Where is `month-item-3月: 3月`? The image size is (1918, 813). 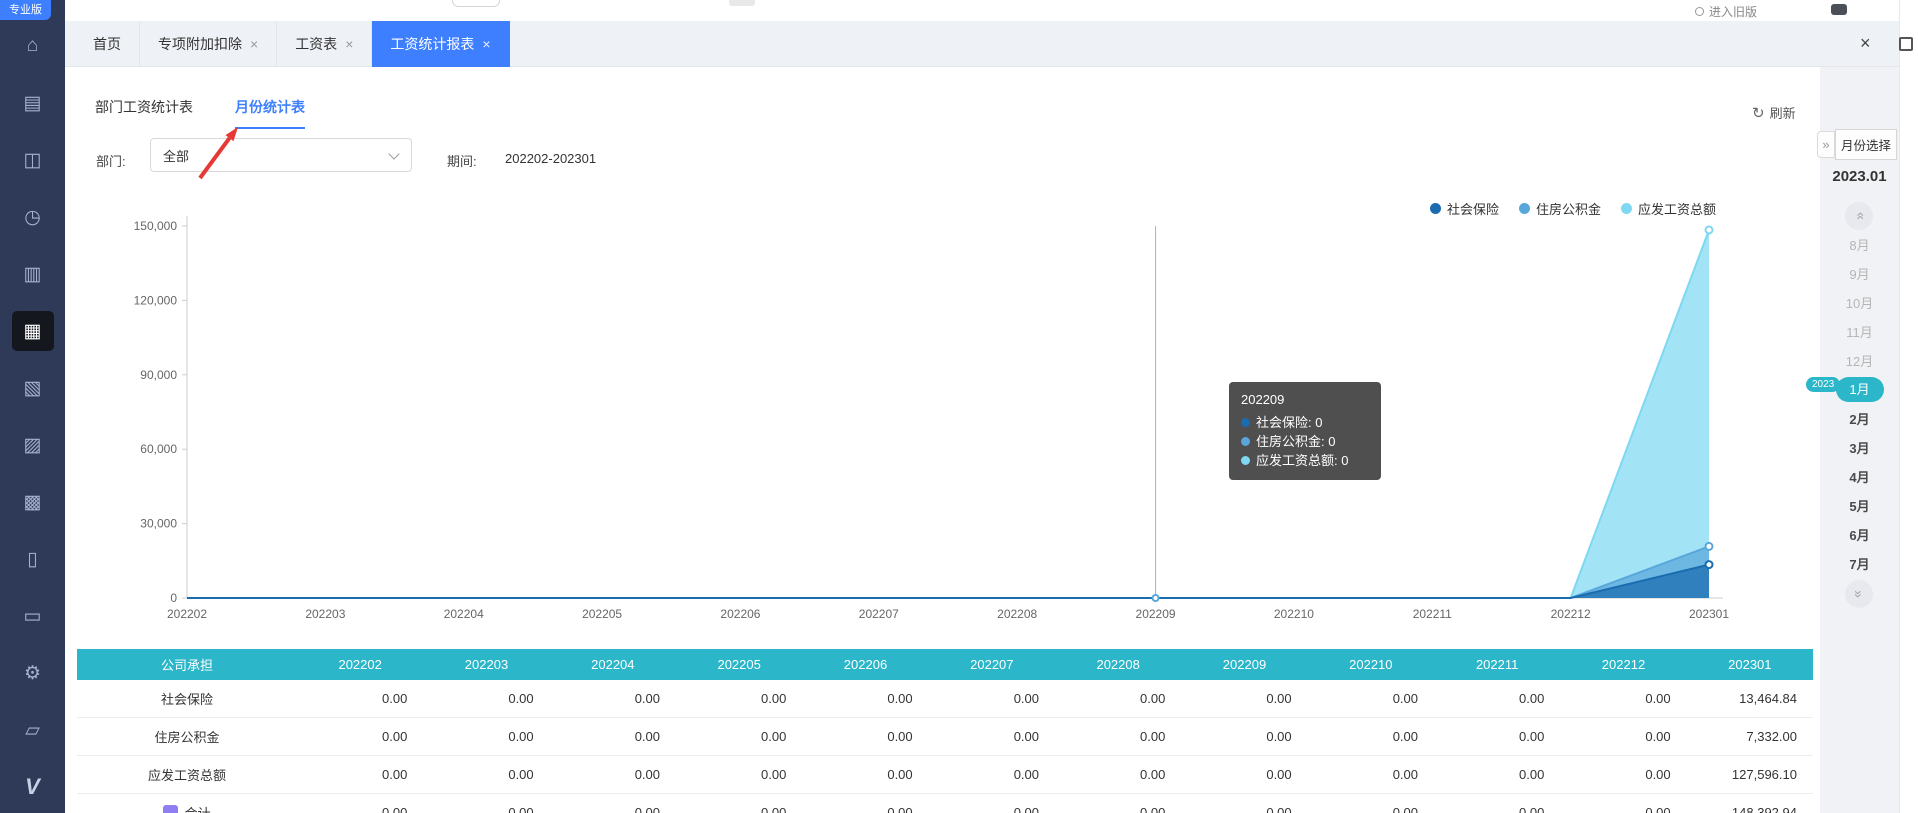
month-item-3月: 3月 is located at coordinates (1859, 448).